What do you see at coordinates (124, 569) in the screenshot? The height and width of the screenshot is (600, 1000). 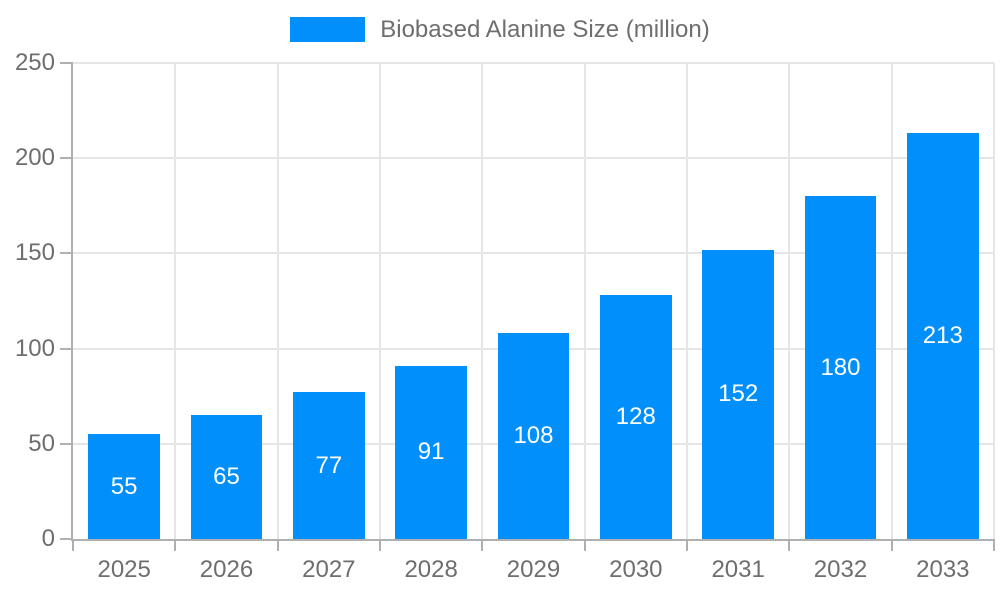 I see `x-axis-label: 2025` at bounding box center [124, 569].